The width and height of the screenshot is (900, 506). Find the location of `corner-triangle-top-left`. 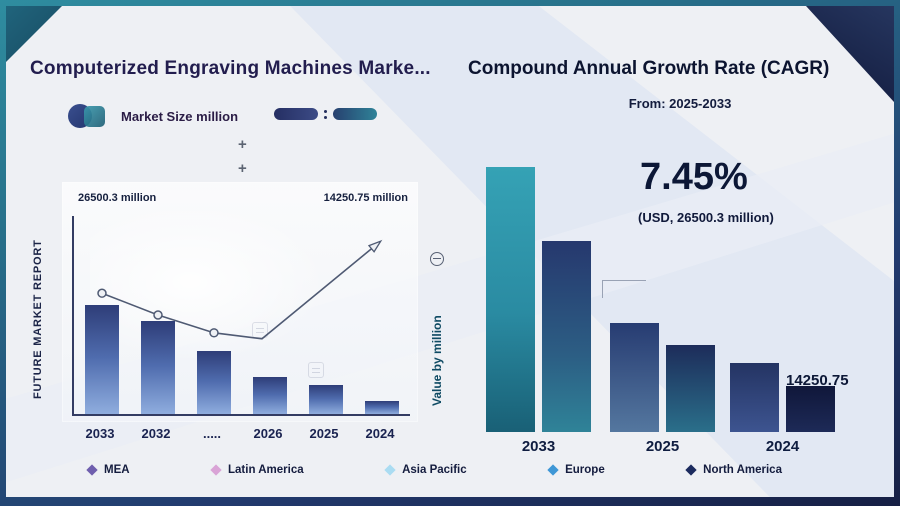

corner-triangle-top-left is located at coordinates (34, 34).